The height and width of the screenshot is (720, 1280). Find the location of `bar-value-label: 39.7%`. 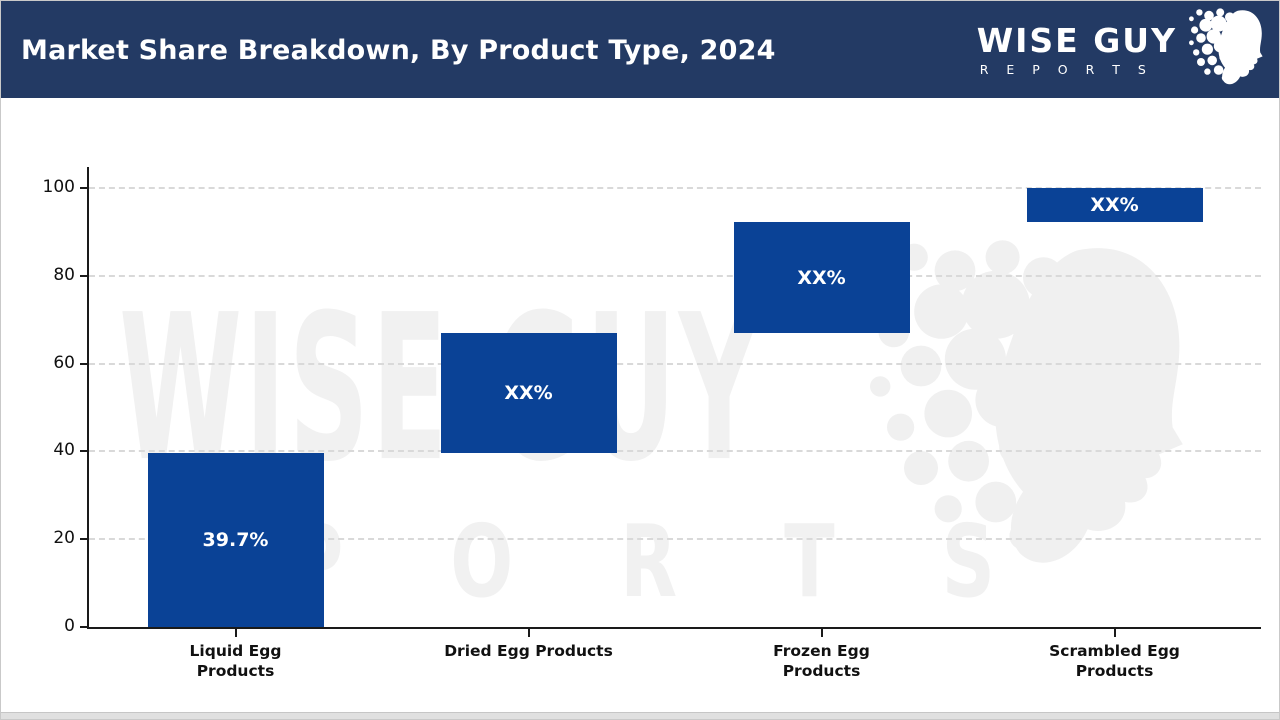

bar-value-label: 39.7% is located at coordinates (235, 539).